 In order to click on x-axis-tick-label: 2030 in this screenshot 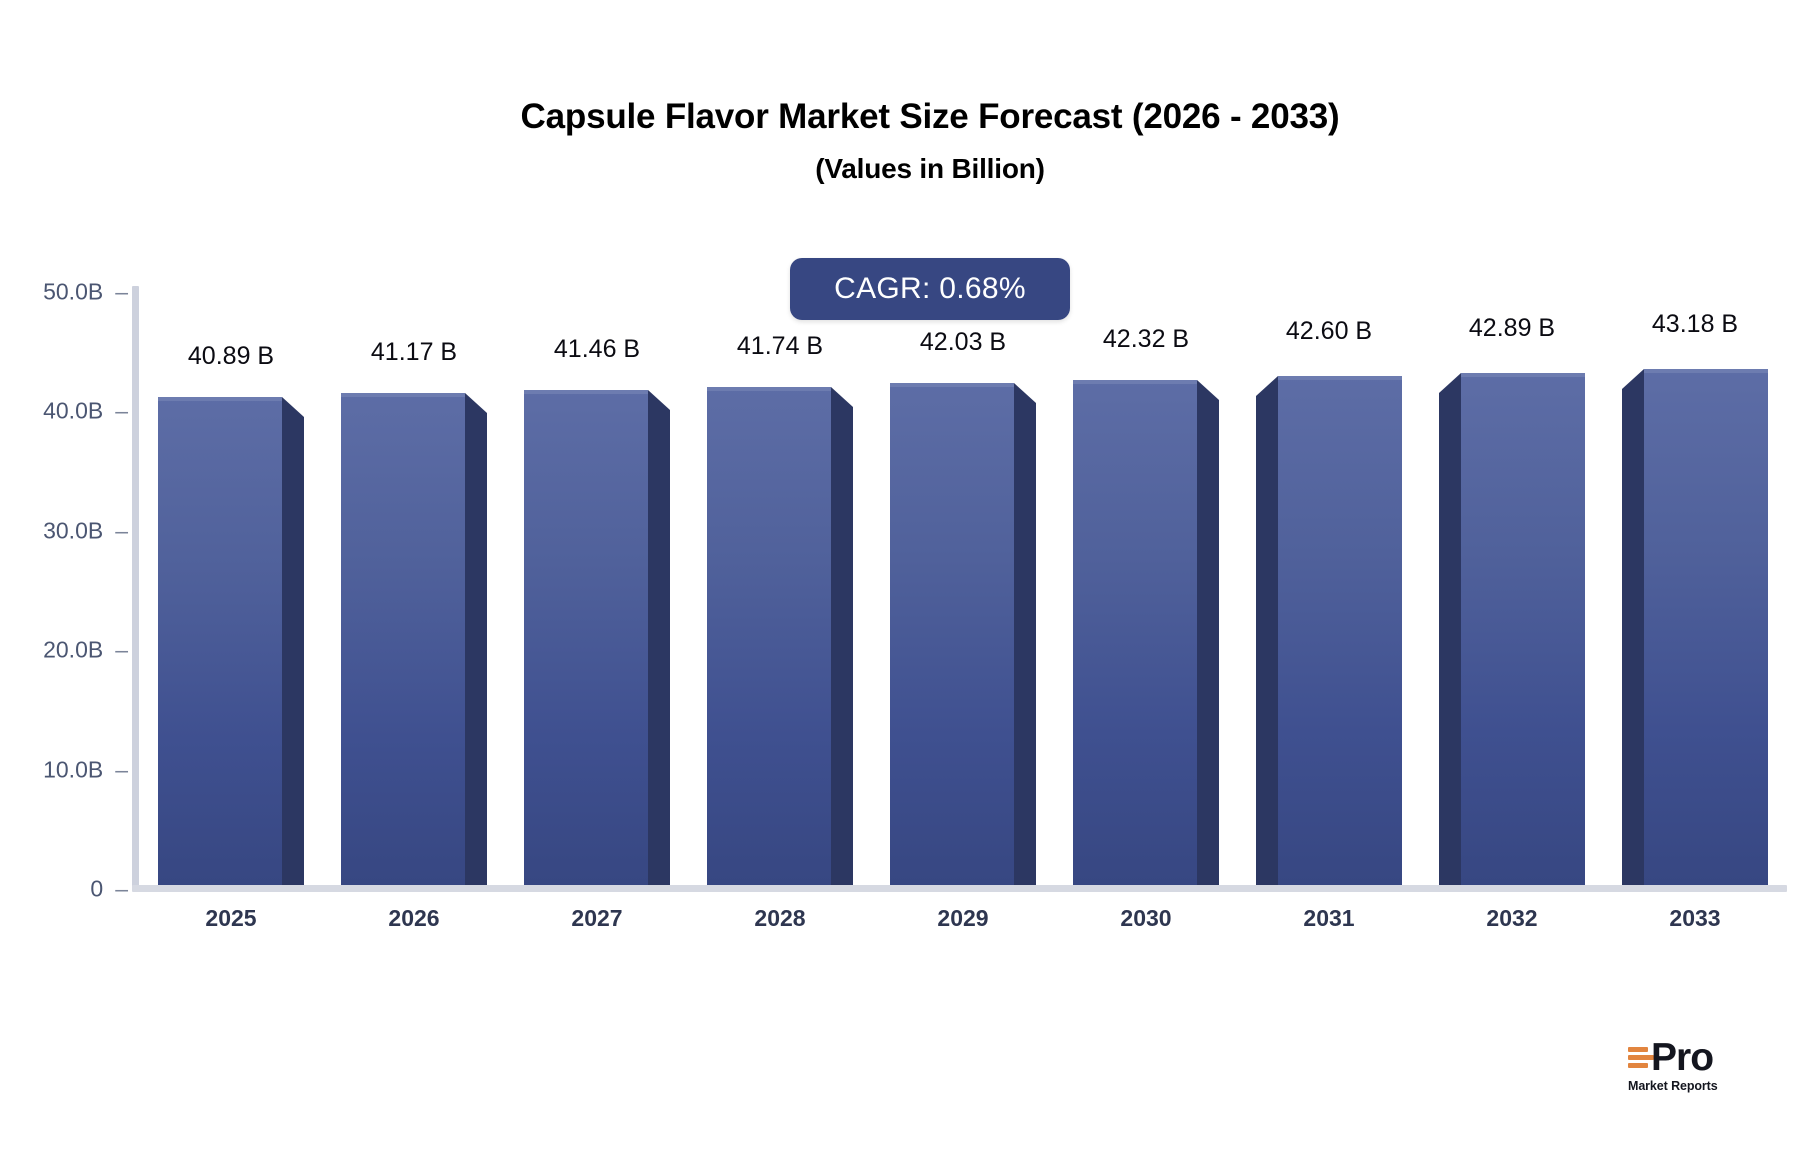, I will do `click(1146, 918)`.